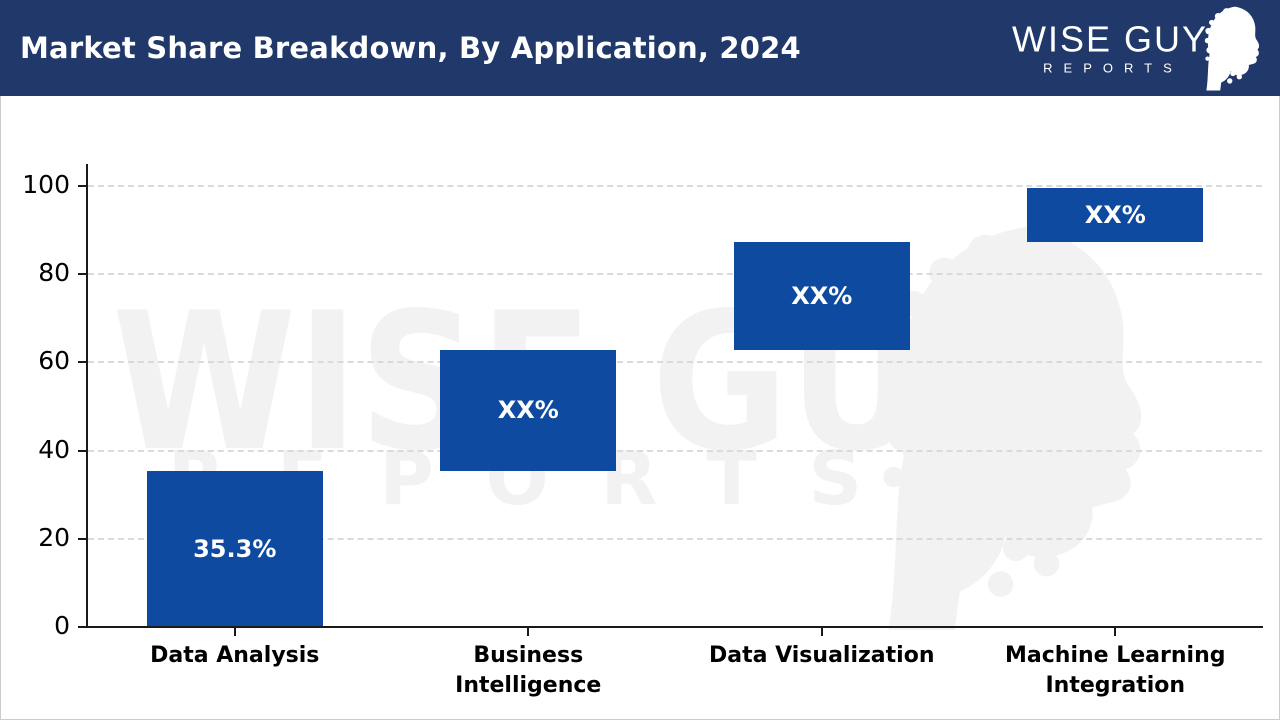 The image size is (1280, 720). Describe the element at coordinates (674, 627) in the screenshot. I see `x-axis-line` at that location.